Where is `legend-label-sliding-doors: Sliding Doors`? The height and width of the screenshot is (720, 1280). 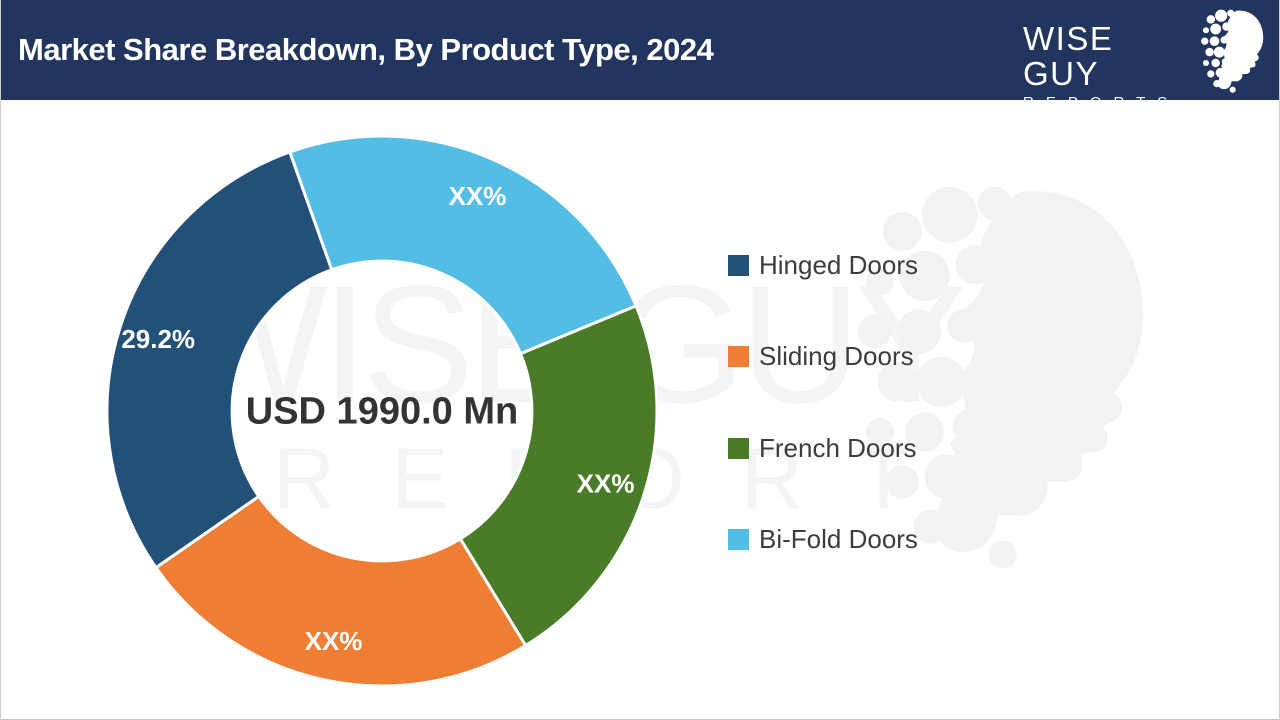 legend-label-sliding-doors: Sliding Doors is located at coordinates (836, 356).